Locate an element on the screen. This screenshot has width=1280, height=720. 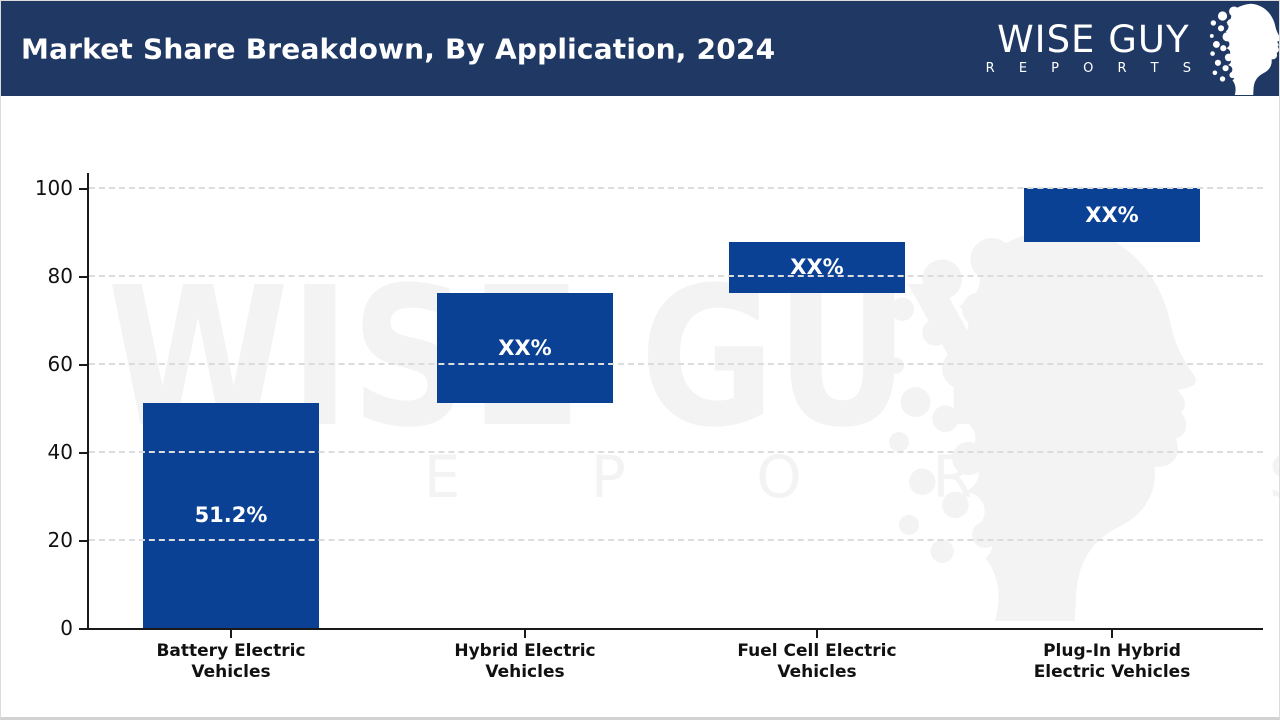
logo-head-icon is located at coordinates (1244, 49).